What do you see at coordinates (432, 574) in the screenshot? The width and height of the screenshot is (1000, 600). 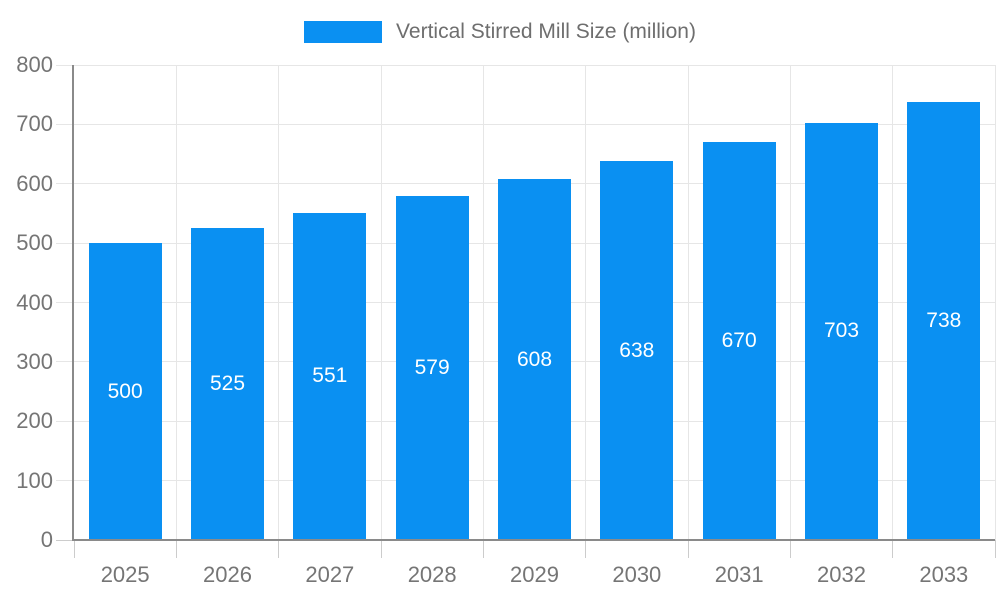 I see `x-axis-tick-label: 2028` at bounding box center [432, 574].